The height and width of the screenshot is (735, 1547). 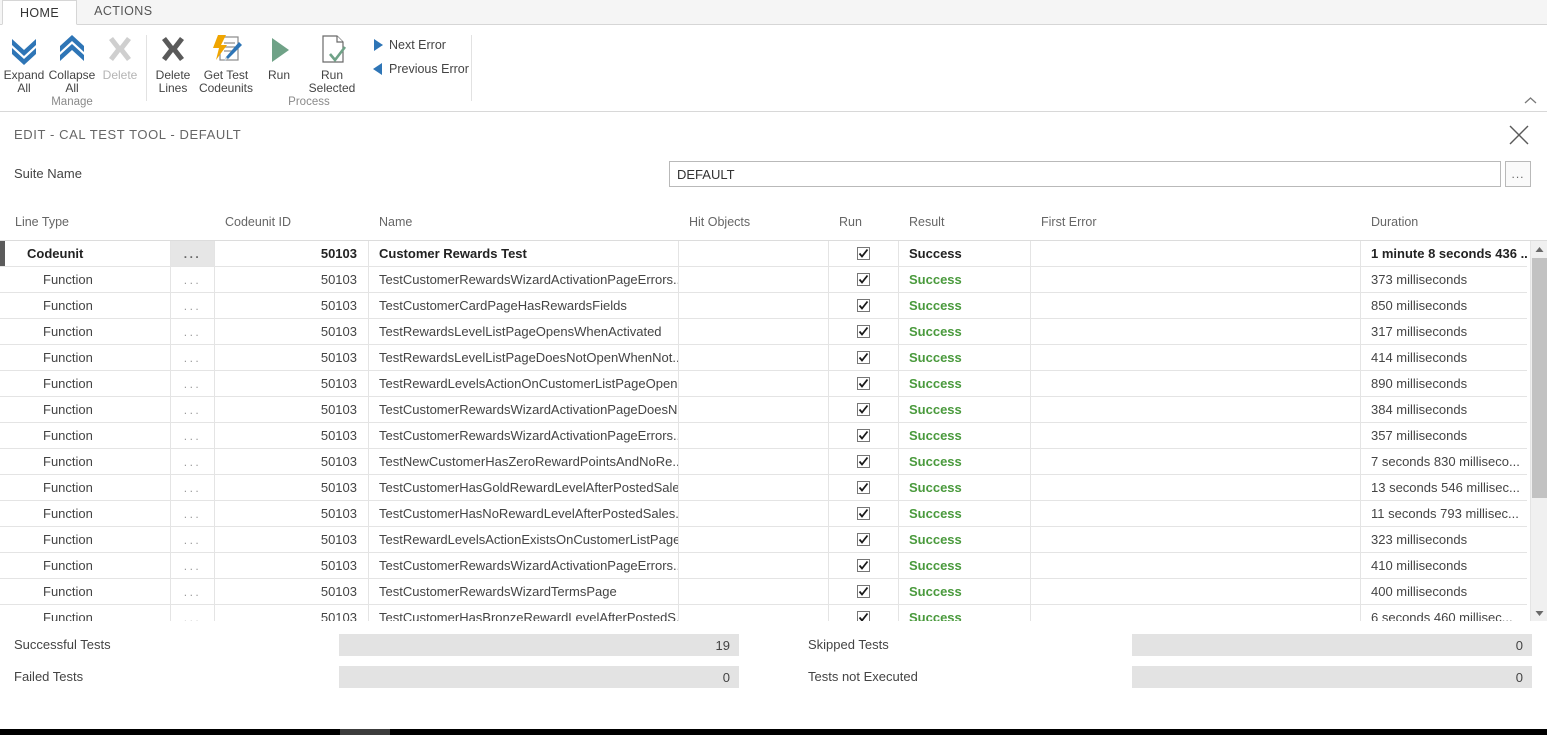 What do you see at coordinates (332, 62) in the screenshot?
I see `run-selected-button: Run Selected` at bounding box center [332, 62].